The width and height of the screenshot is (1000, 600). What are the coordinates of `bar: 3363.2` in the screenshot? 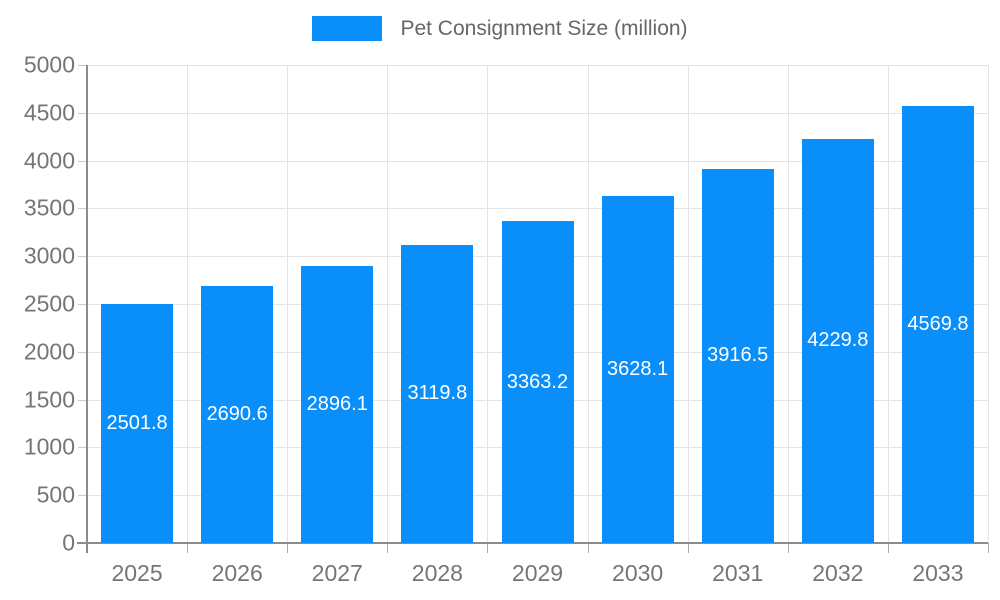 It's located at (537, 382).